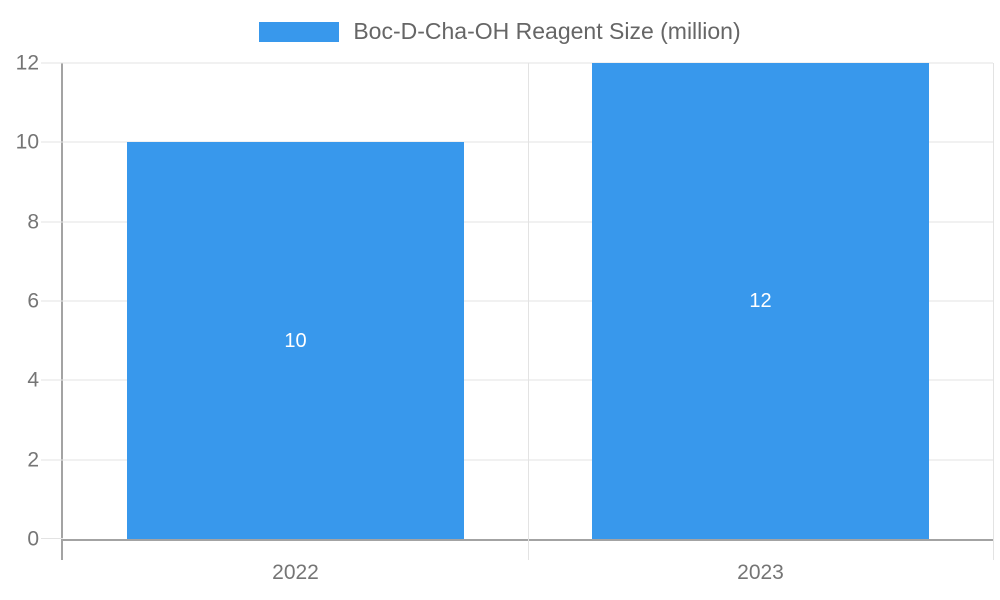  I want to click on y-axis-tick-label: 12, so click(27, 63).